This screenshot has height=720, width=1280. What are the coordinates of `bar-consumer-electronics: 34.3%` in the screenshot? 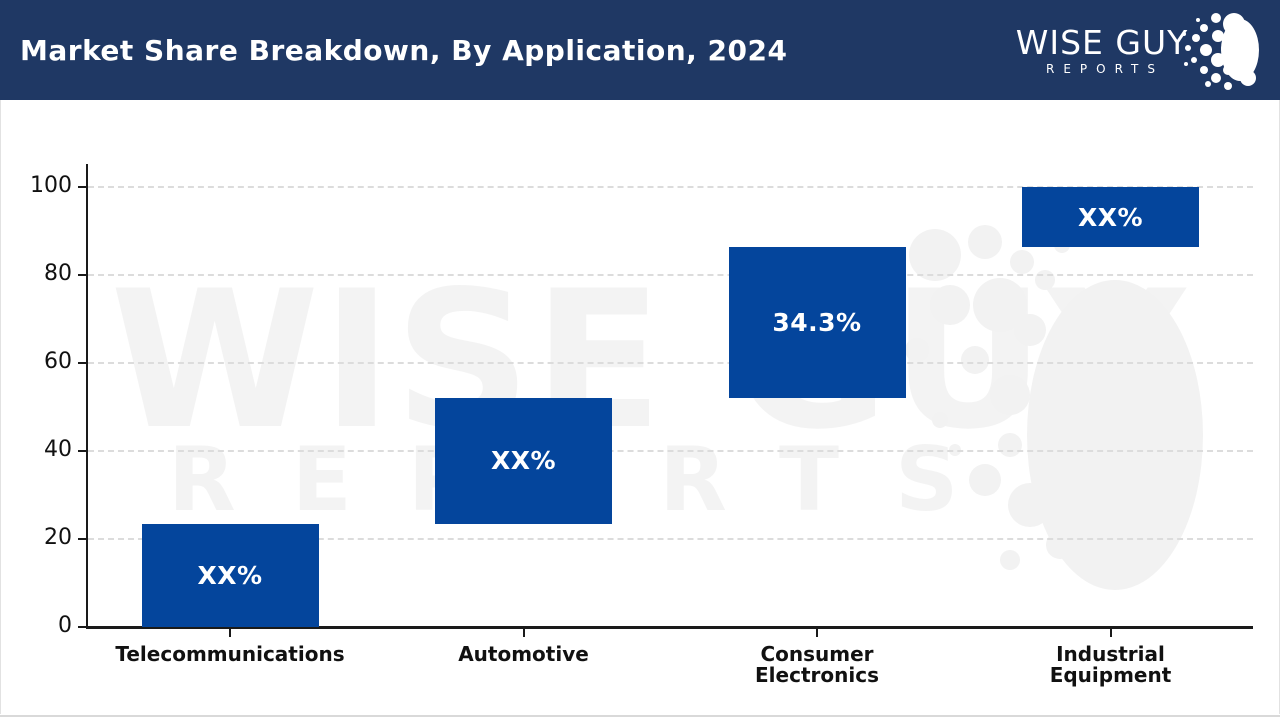 It's located at (817, 323).